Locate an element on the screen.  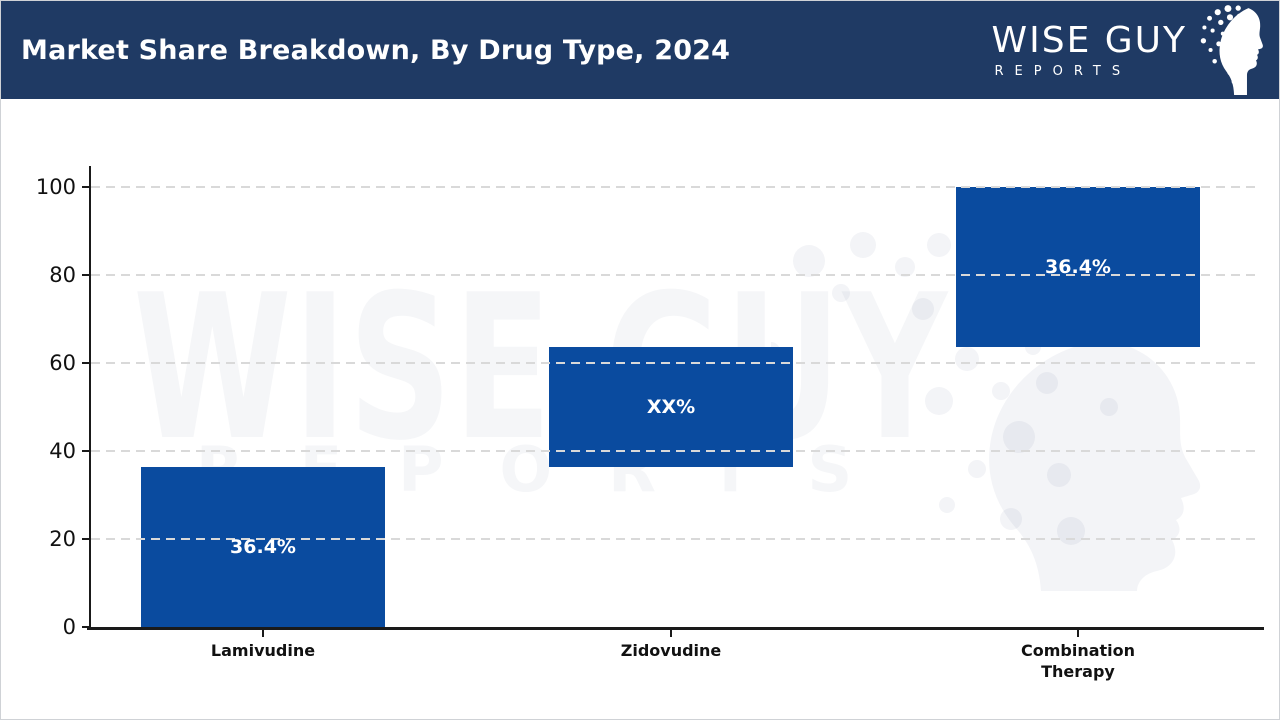
brand-subname: REPORTS is located at coordinates (1063, 71).